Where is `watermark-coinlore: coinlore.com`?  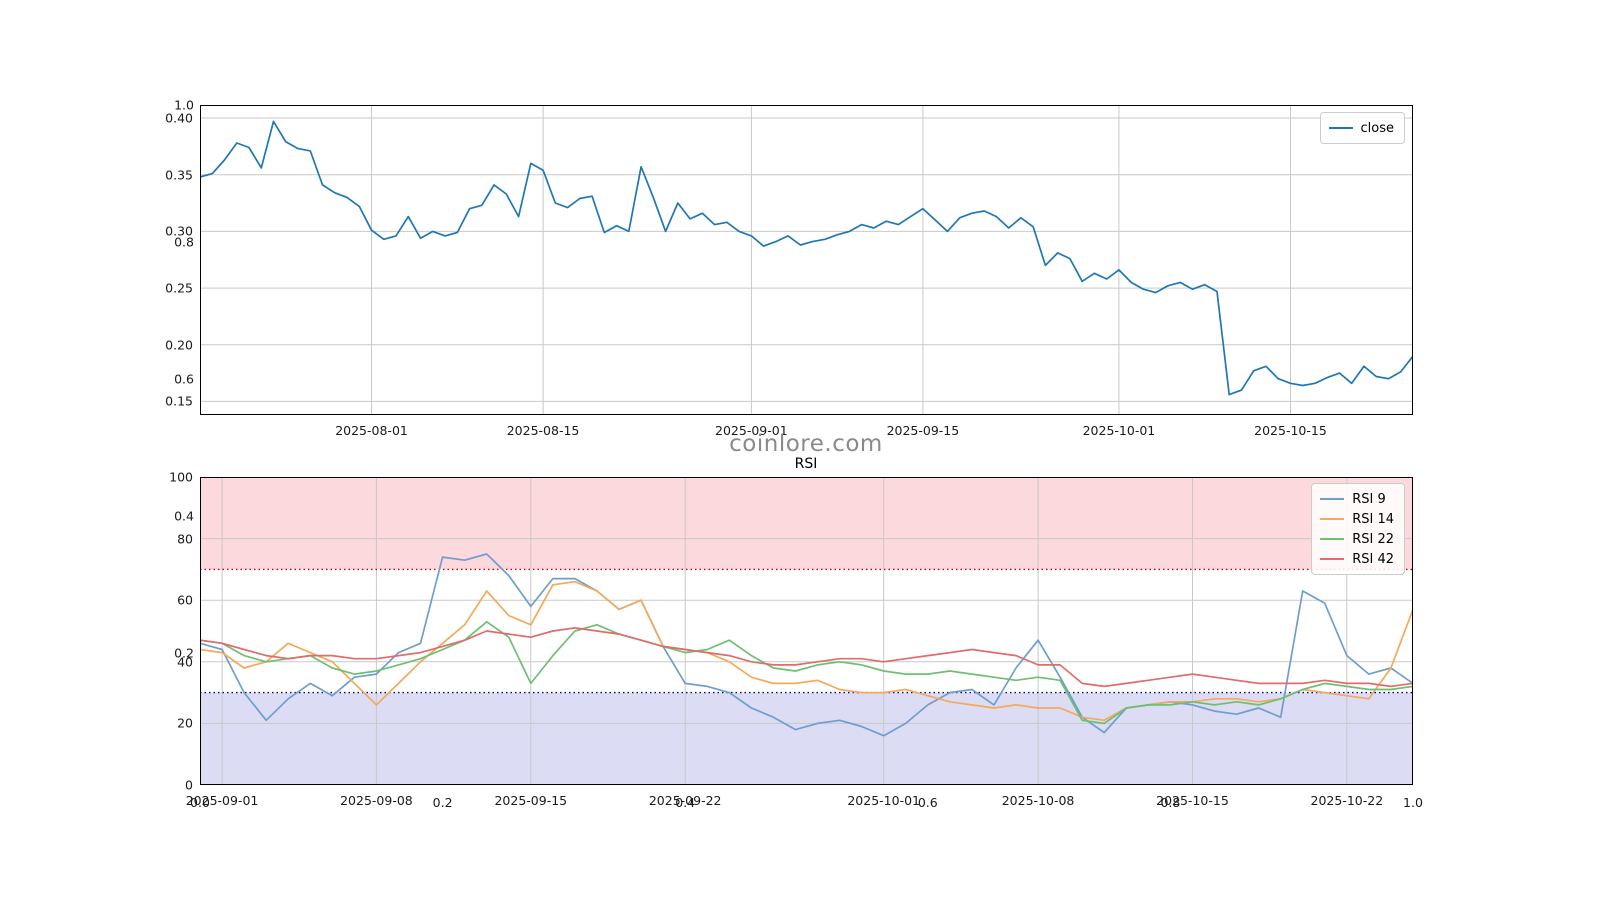 watermark-coinlore: coinlore.com is located at coordinates (806, 444).